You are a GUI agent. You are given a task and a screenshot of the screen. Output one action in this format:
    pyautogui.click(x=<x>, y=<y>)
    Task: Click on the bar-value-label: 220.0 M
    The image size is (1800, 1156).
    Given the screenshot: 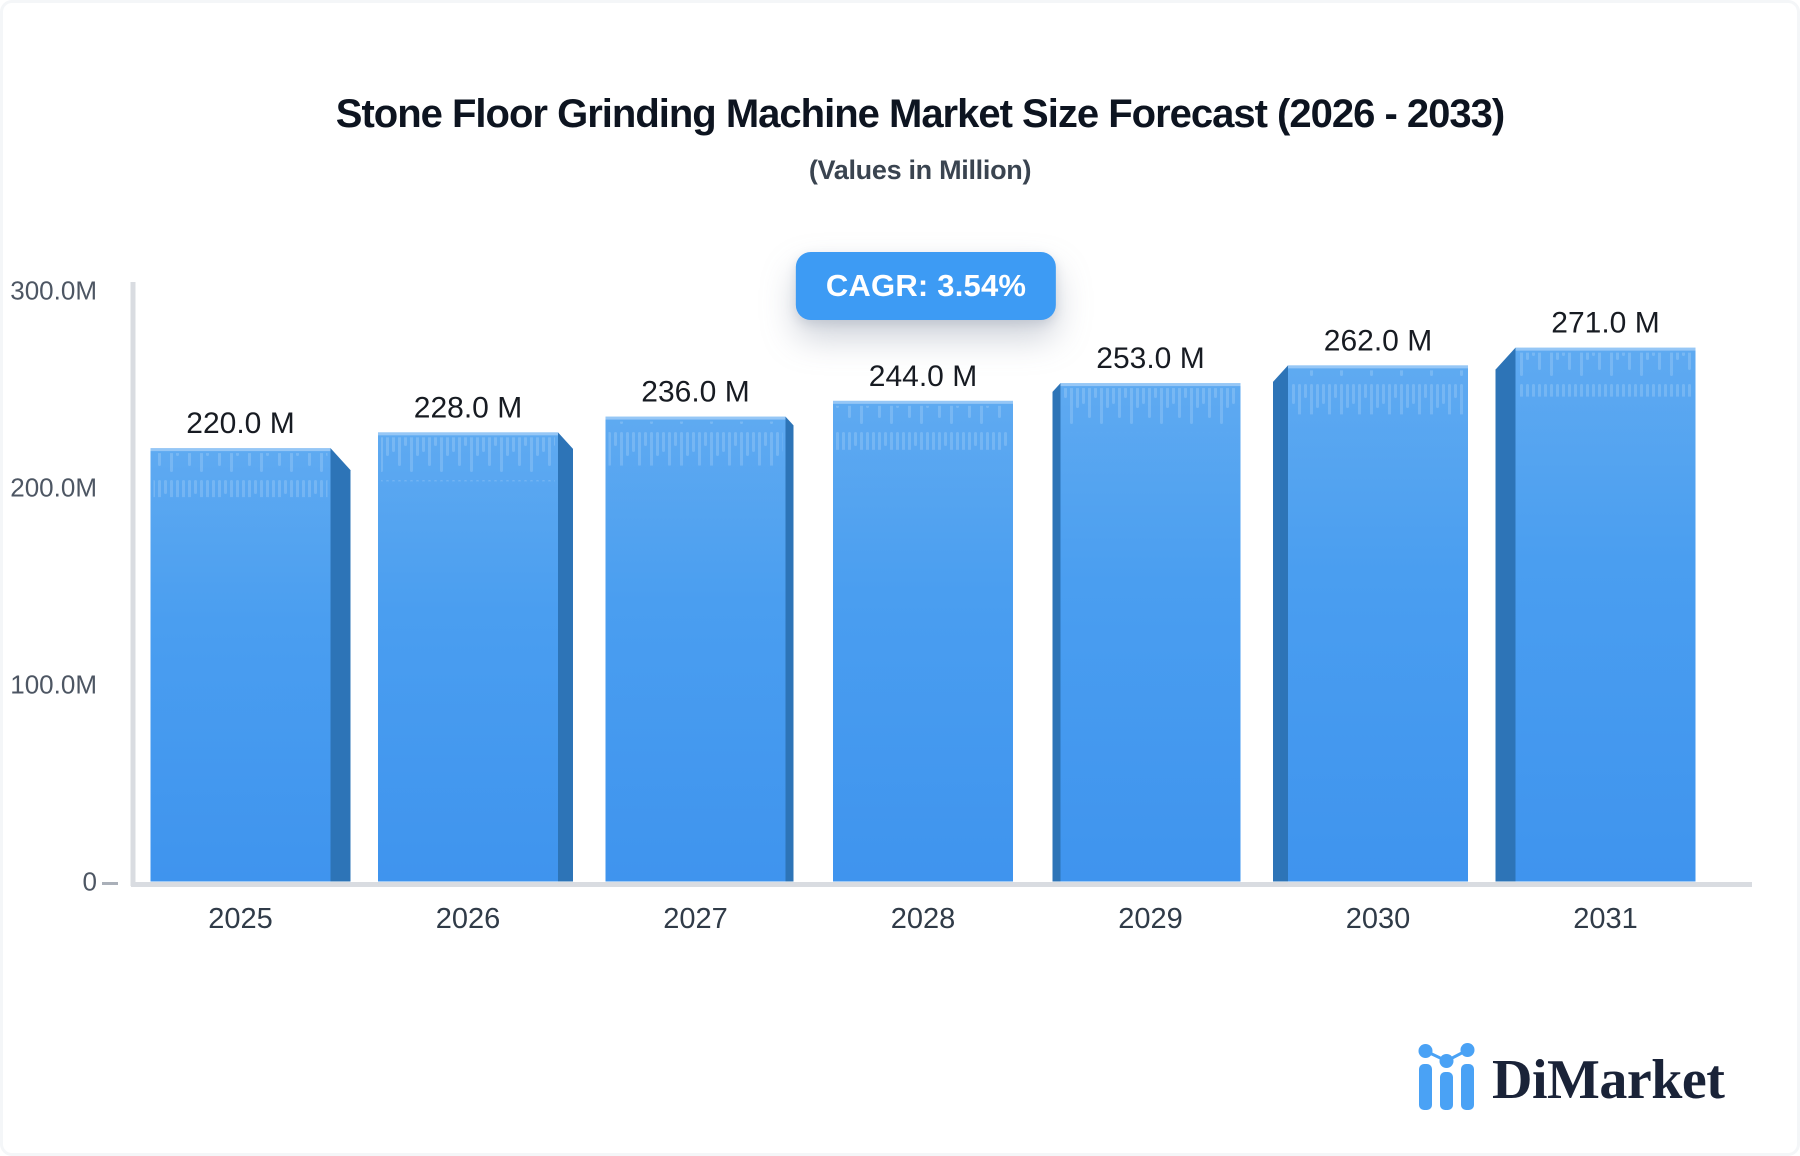 What is the action you would take?
    pyautogui.click(x=240, y=423)
    